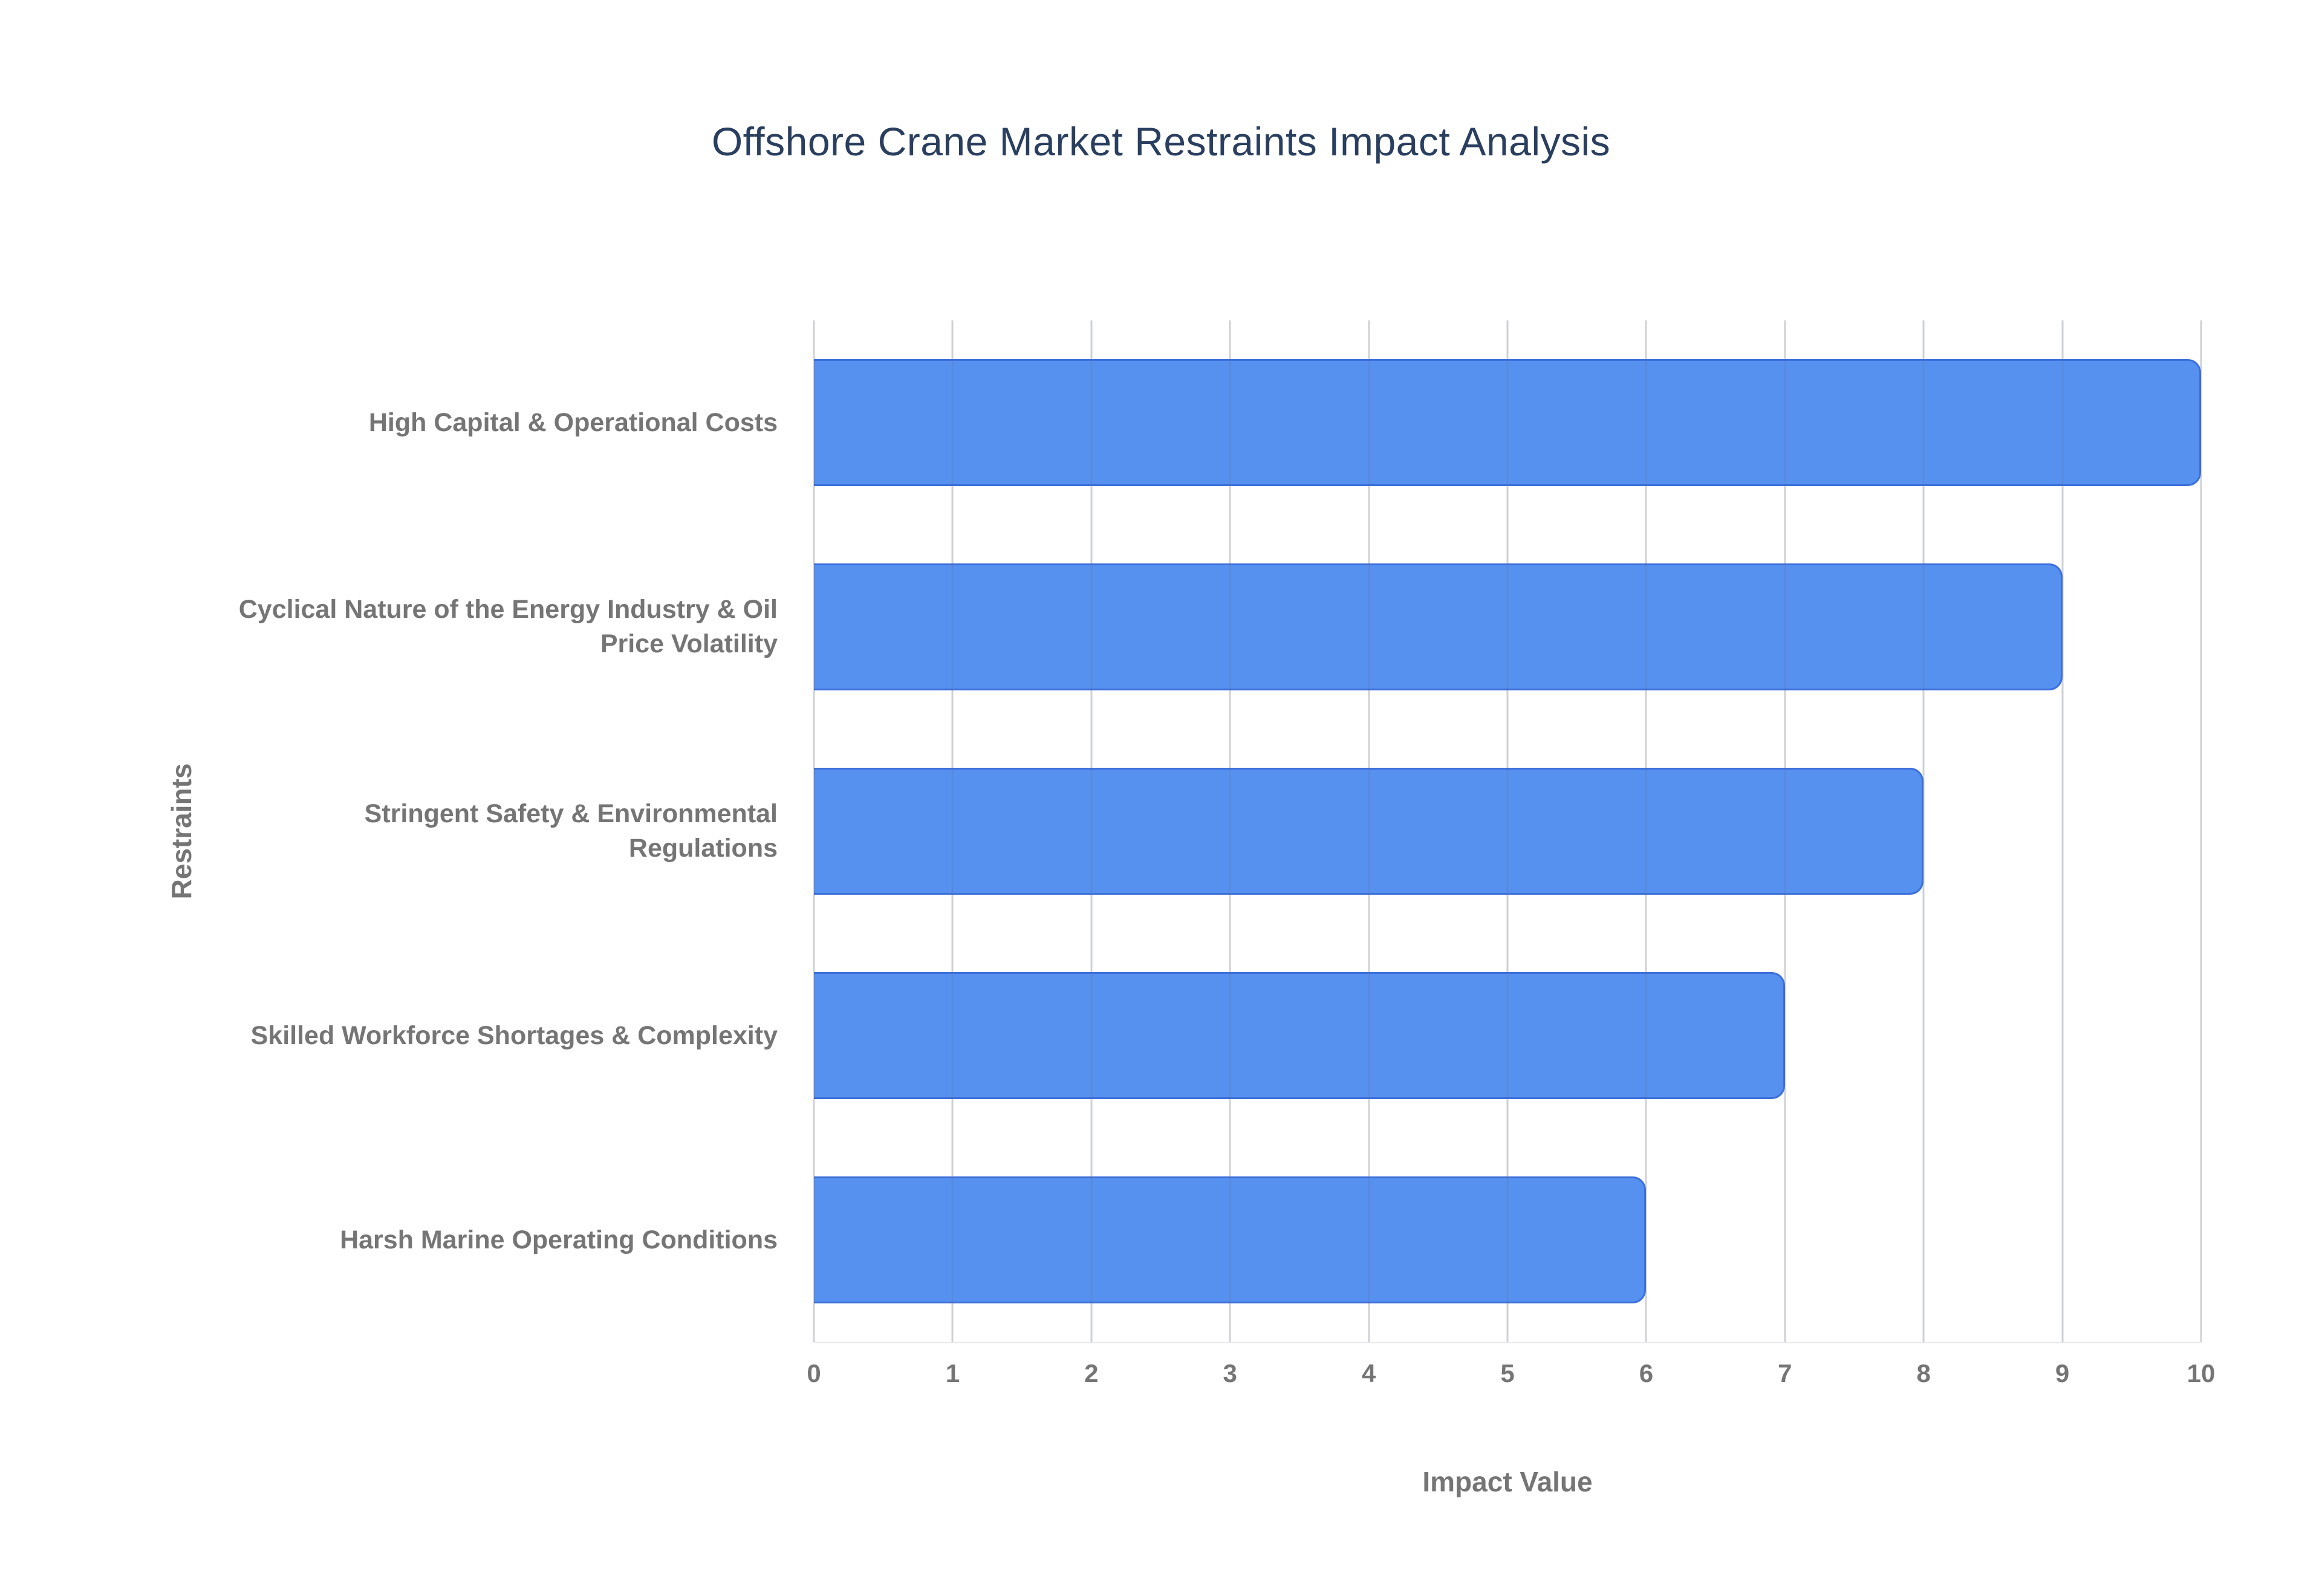 The width and height of the screenshot is (2322, 1596). Describe the element at coordinates (559, 1239) in the screenshot. I see `category-label-5: Harsh Marine Operating Conditions` at that location.